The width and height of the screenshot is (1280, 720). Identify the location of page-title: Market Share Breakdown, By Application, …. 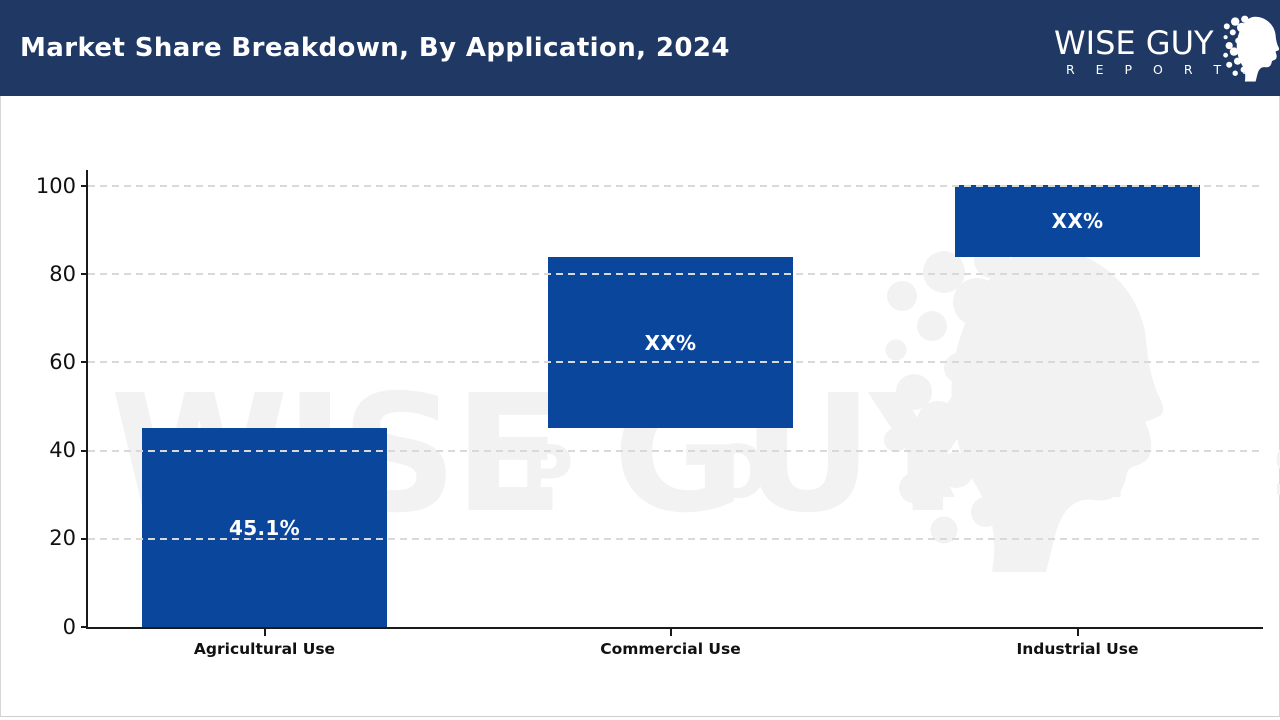
(375, 48).